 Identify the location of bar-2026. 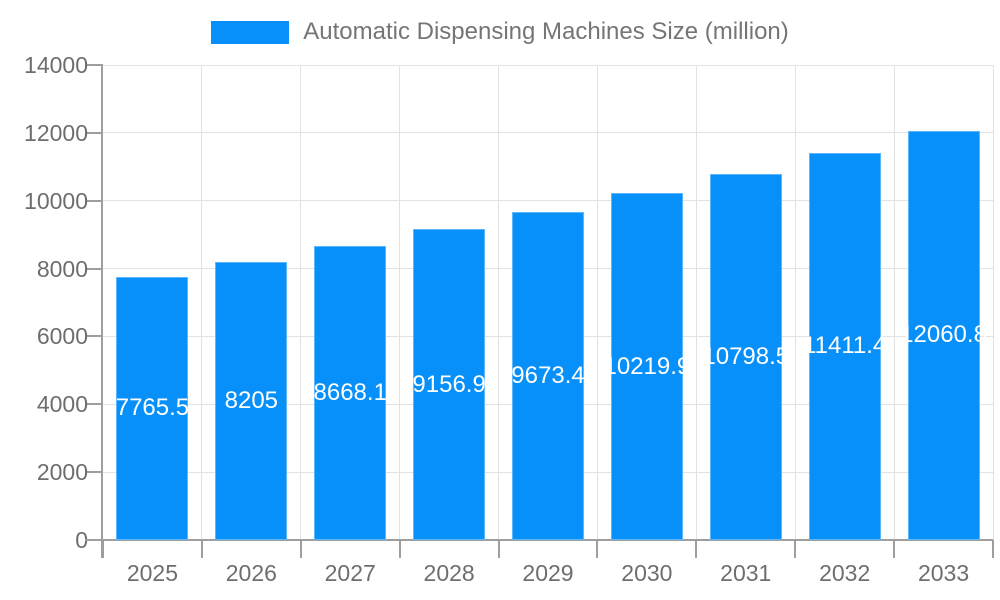
(251, 400).